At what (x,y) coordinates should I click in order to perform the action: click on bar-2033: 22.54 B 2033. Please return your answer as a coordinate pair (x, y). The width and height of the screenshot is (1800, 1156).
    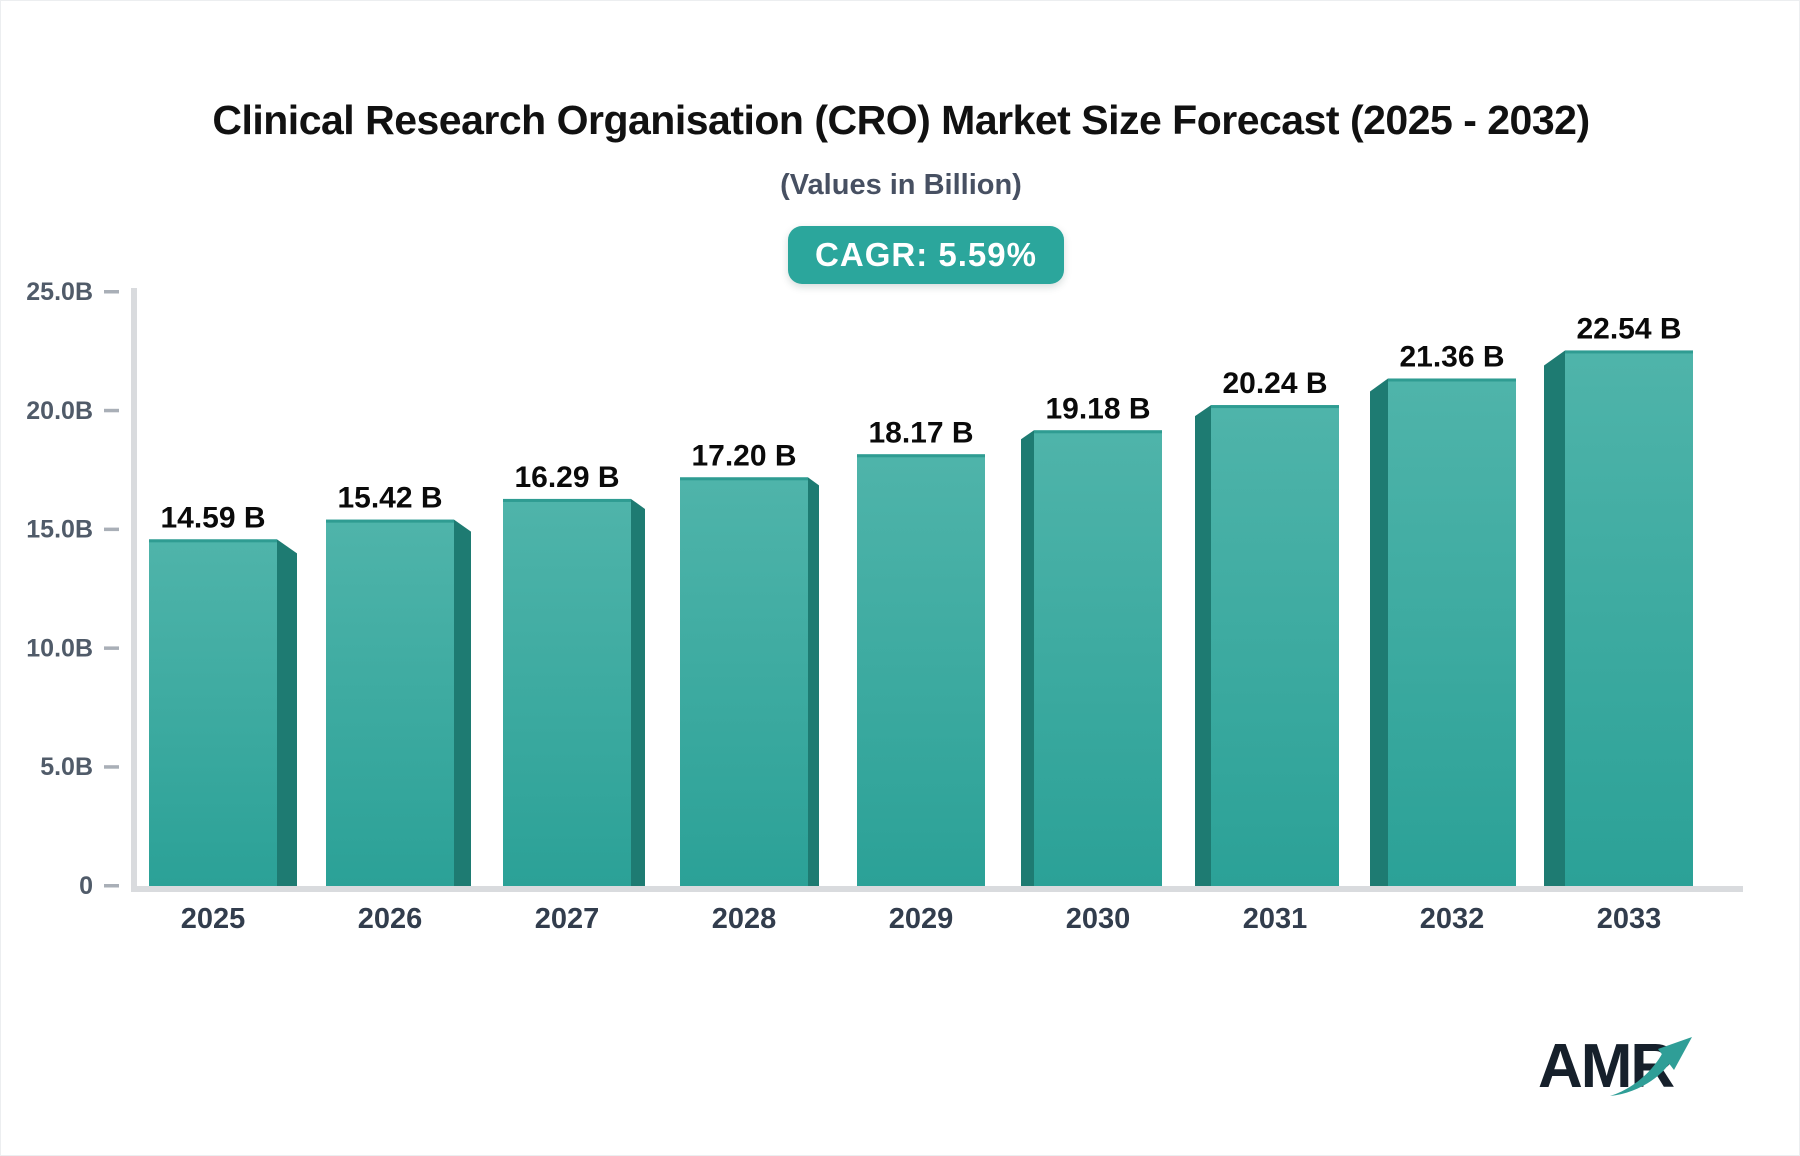
    Looking at the image, I should click on (1618, 623).